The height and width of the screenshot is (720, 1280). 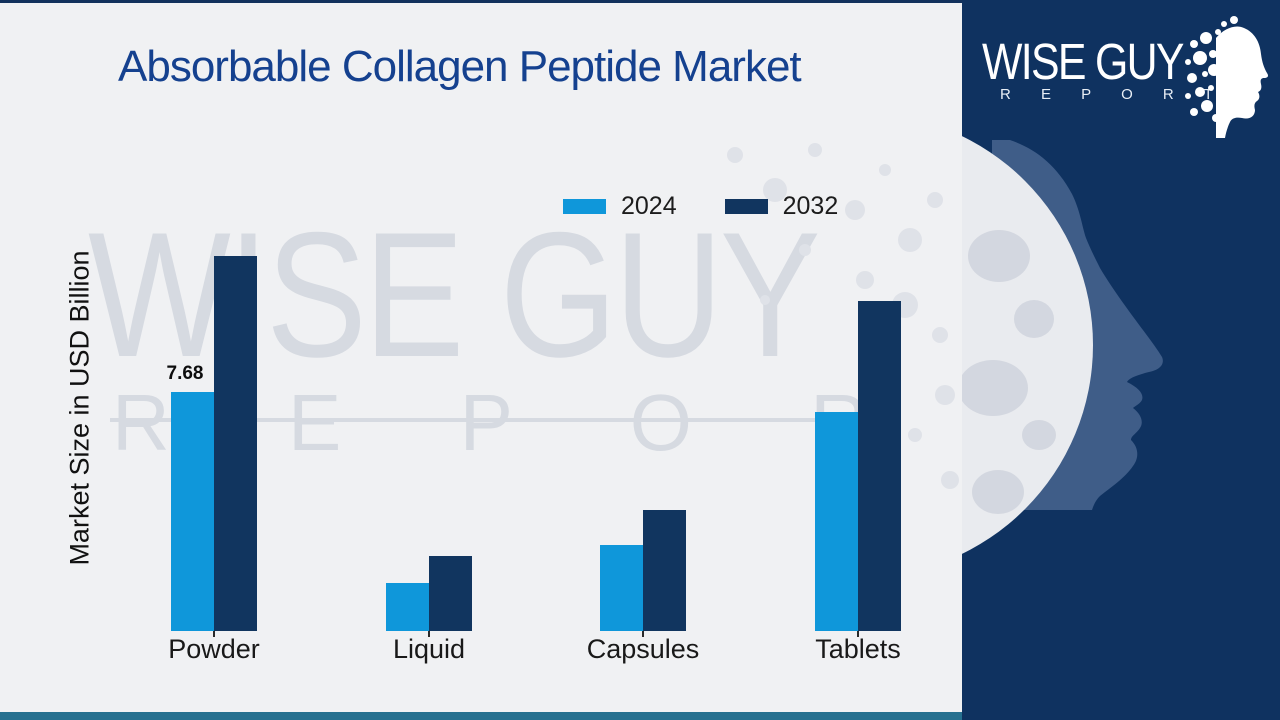 I want to click on y-axis-label: Market Size in USD Billion, so click(x=79, y=408).